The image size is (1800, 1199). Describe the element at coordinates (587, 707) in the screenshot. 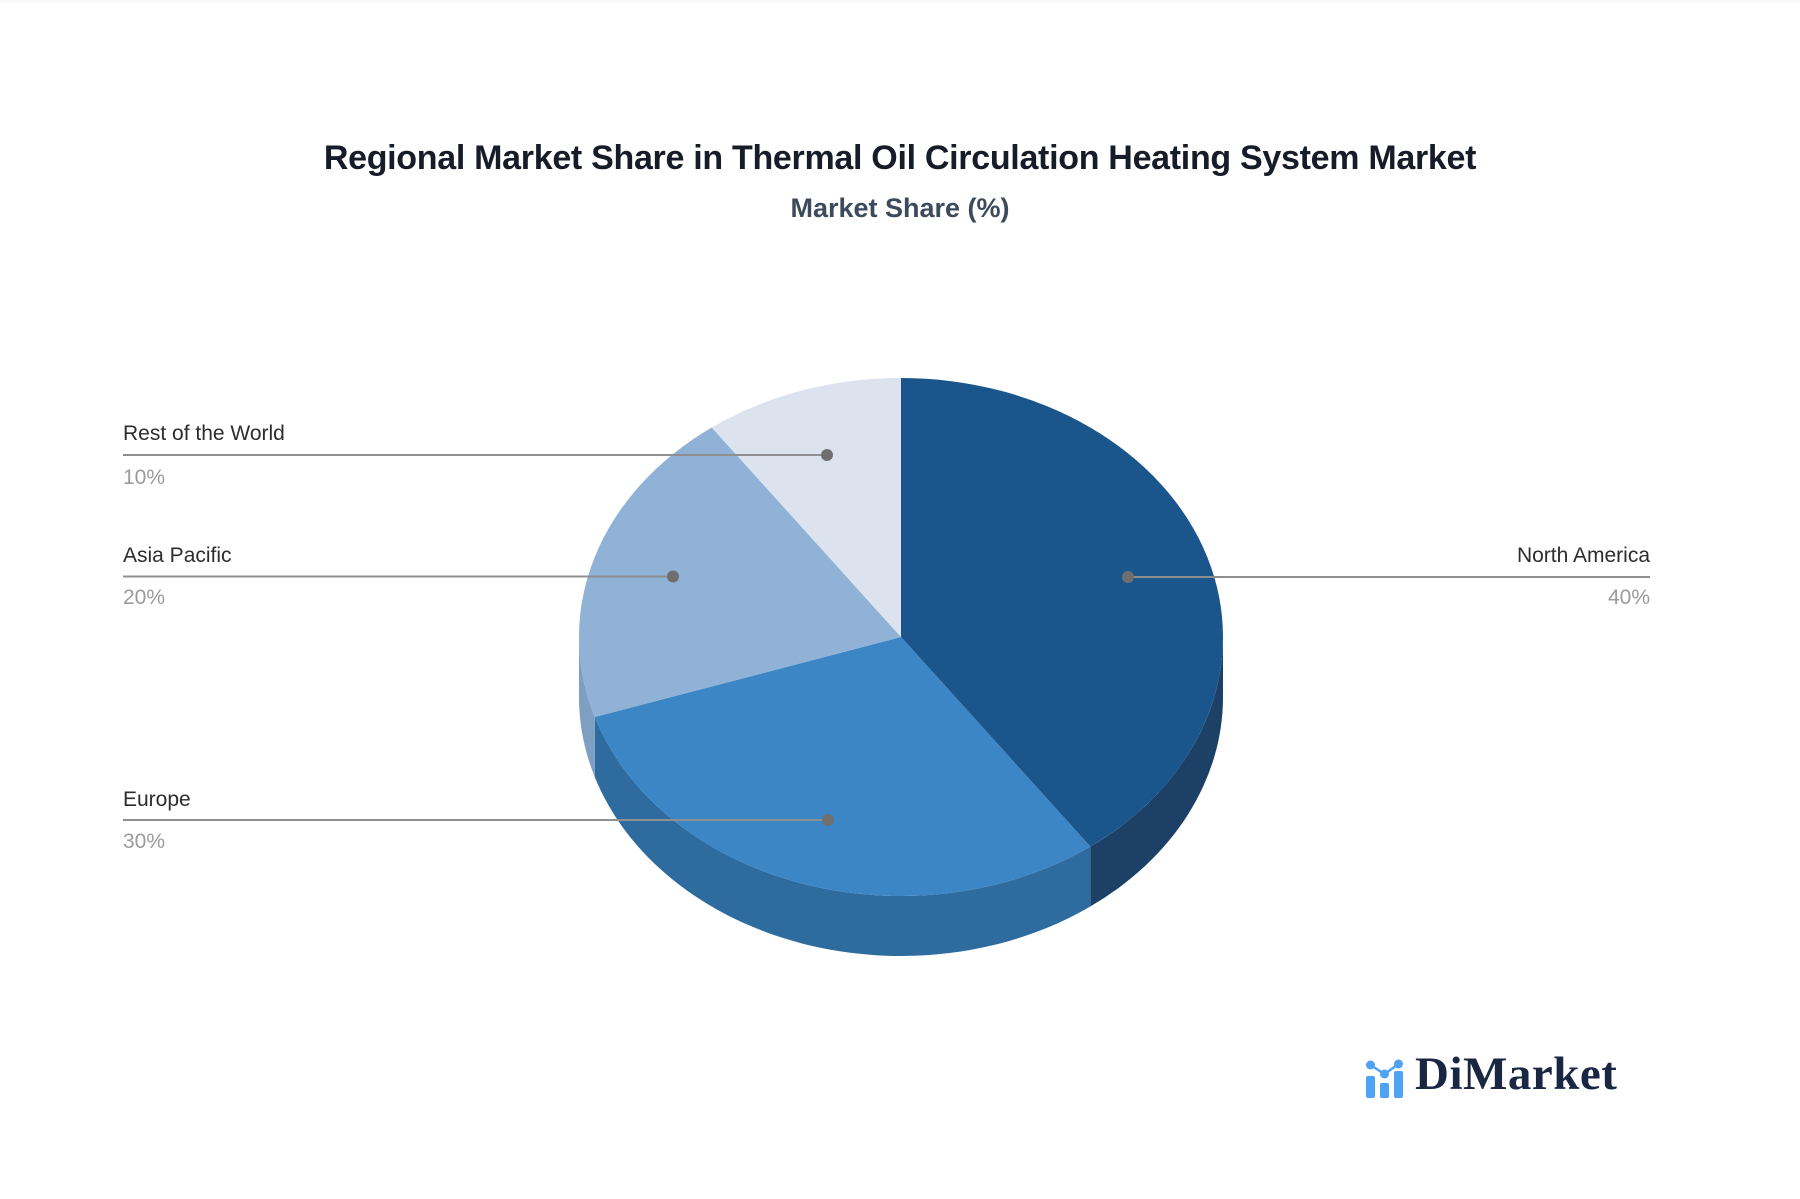

I see `pie-side-asia-pacific` at that location.